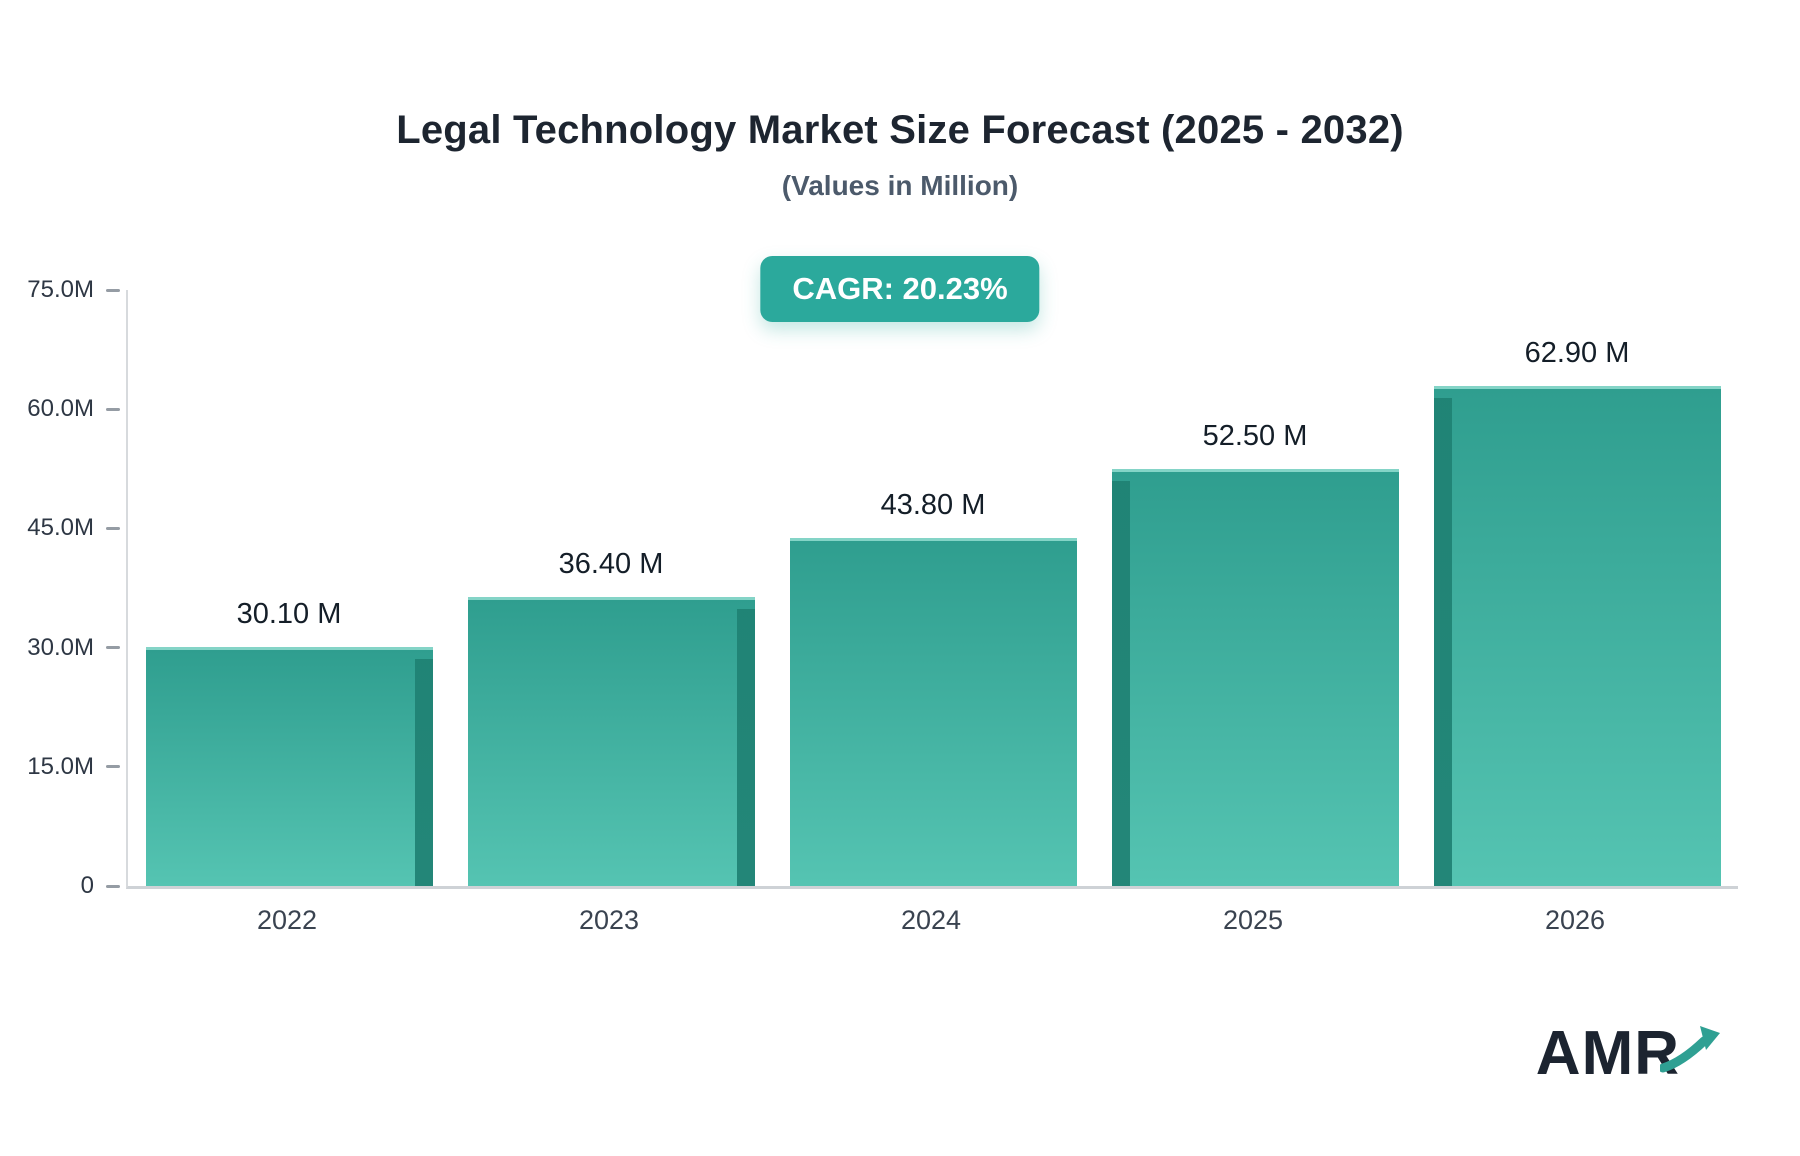 The width and height of the screenshot is (1800, 1156). Describe the element at coordinates (87, 885) in the screenshot. I see `y-tick-label: 0` at that location.